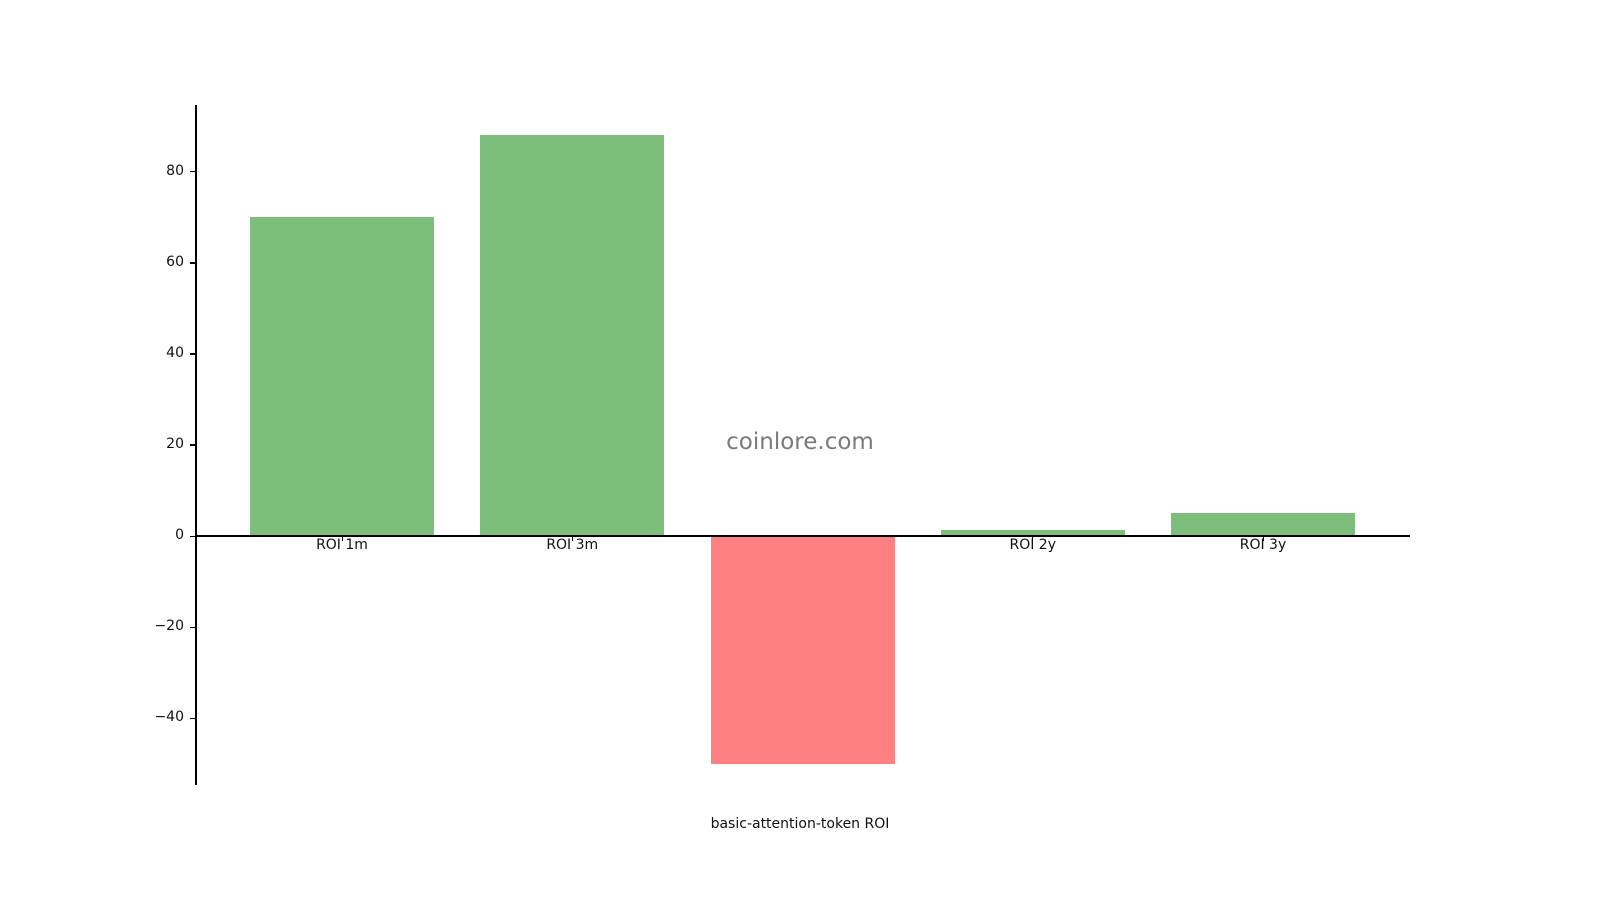 The height and width of the screenshot is (900, 1600). Describe the element at coordinates (1033, 545) in the screenshot. I see `x-tick-label: ROI 2y` at that location.